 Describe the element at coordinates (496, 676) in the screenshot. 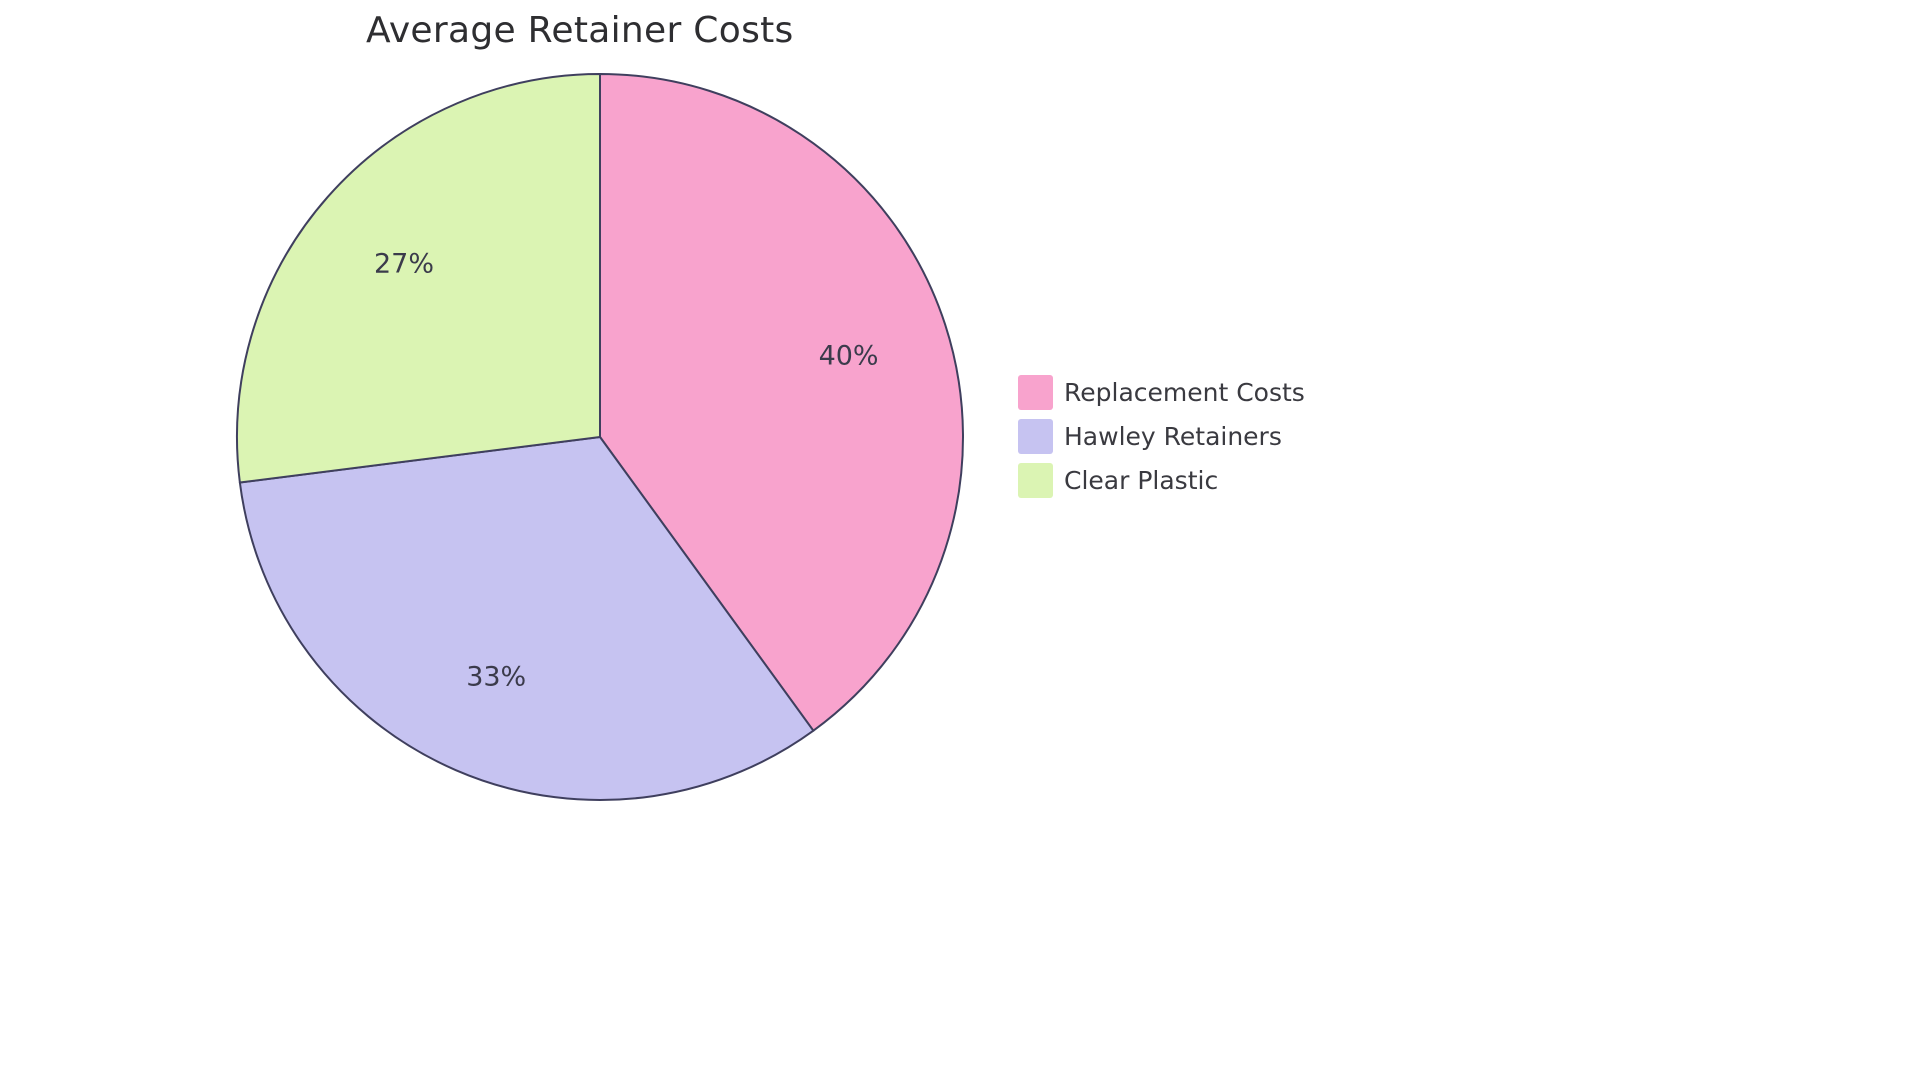

I see `pie-slice-label-1: 33%` at that location.